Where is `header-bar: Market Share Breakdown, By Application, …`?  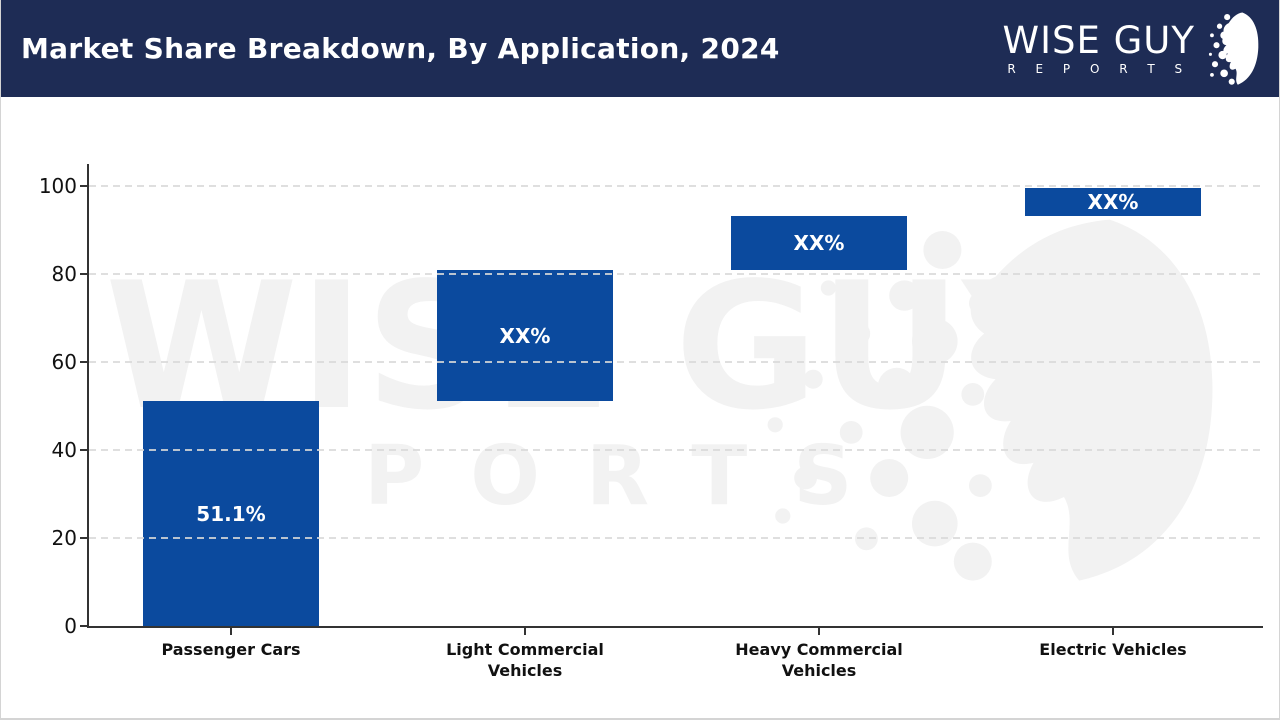
header-bar: Market Share Breakdown, By Application, … is located at coordinates (640, 48).